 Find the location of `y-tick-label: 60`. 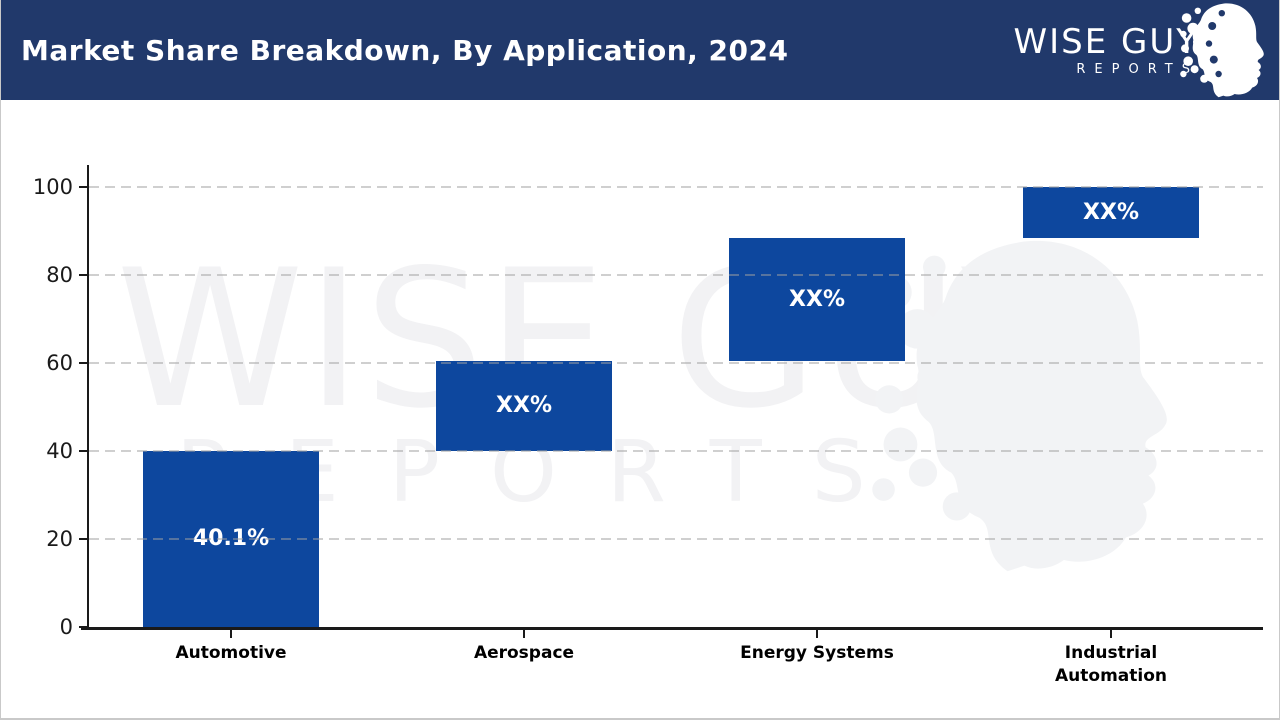

y-tick-label: 60 is located at coordinates (59, 363).